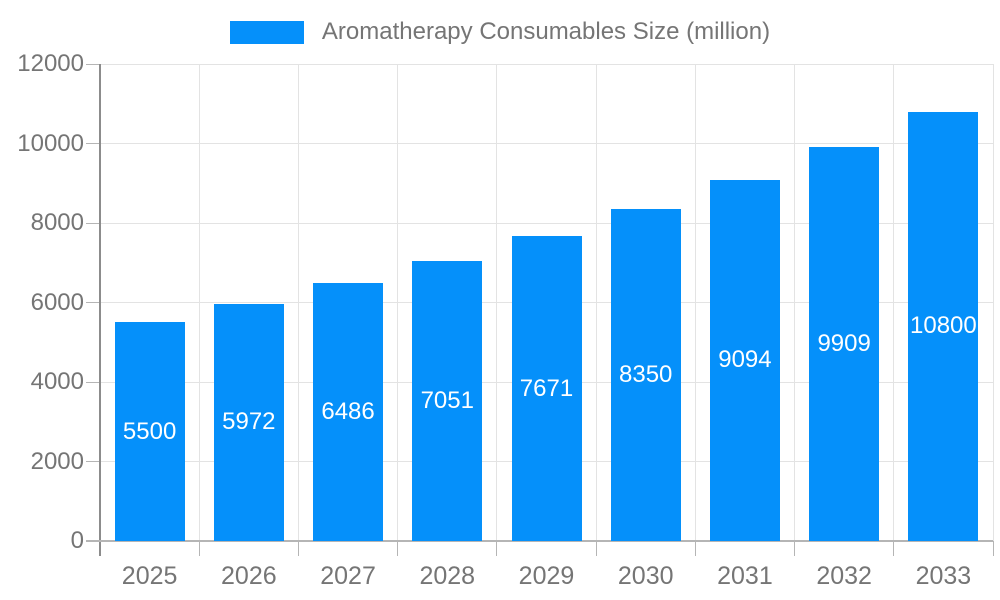 This screenshot has height=600, width=1000. What do you see at coordinates (546, 576) in the screenshot?
I see `x-axis-label-2029: 2029` at bounding box center [546, 576].